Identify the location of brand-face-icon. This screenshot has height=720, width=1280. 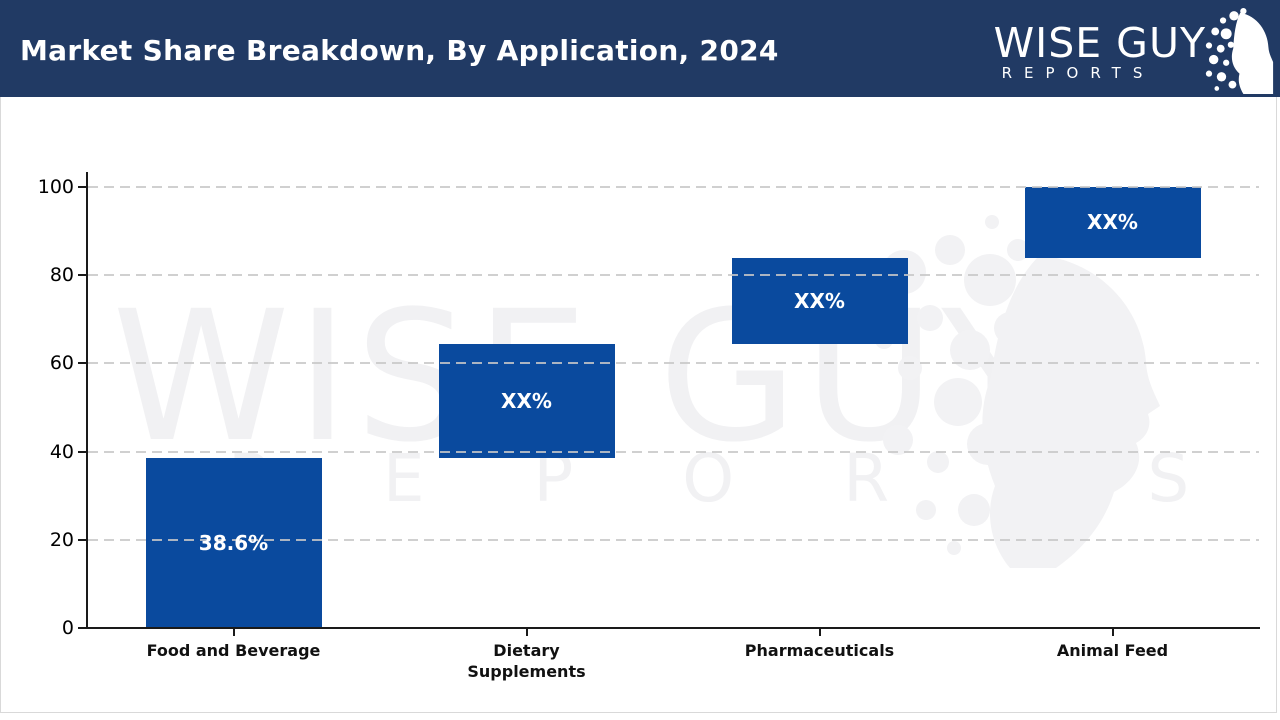
(1239, 51).